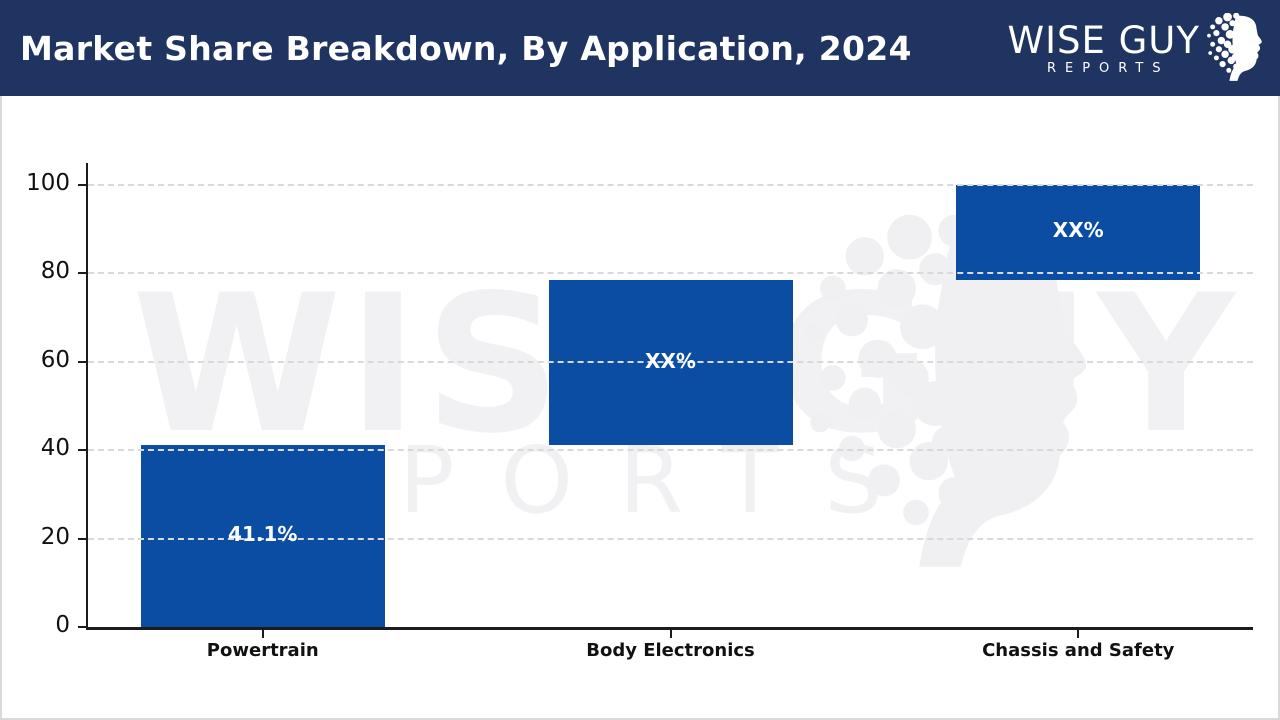  What do you see at coordinates (48, 183) in the screenshot?
I see `y-tick-label: 100` at bounding box center [48, 183].